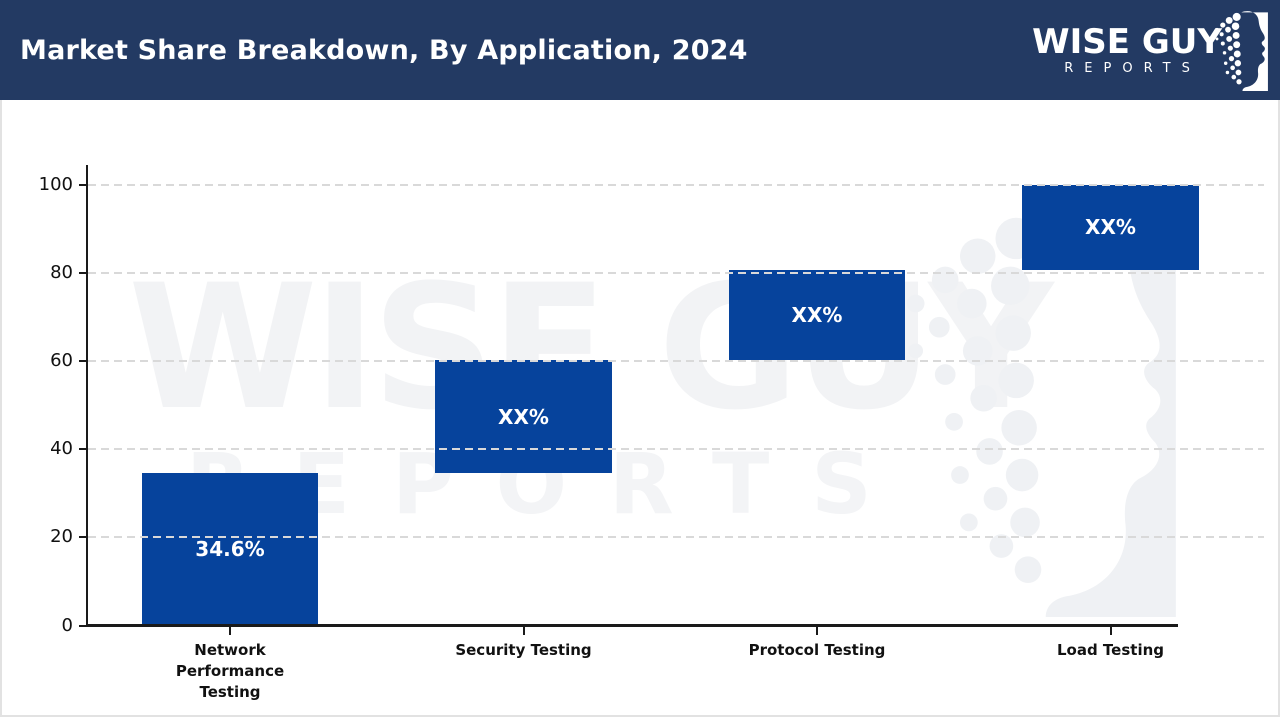 Image resolution: width=1280 pixels, height=720 pixels. Describe the element at coordinates (1132, 68) in the screenshot. I see `logo-subtitle: REPORTS` at that location.